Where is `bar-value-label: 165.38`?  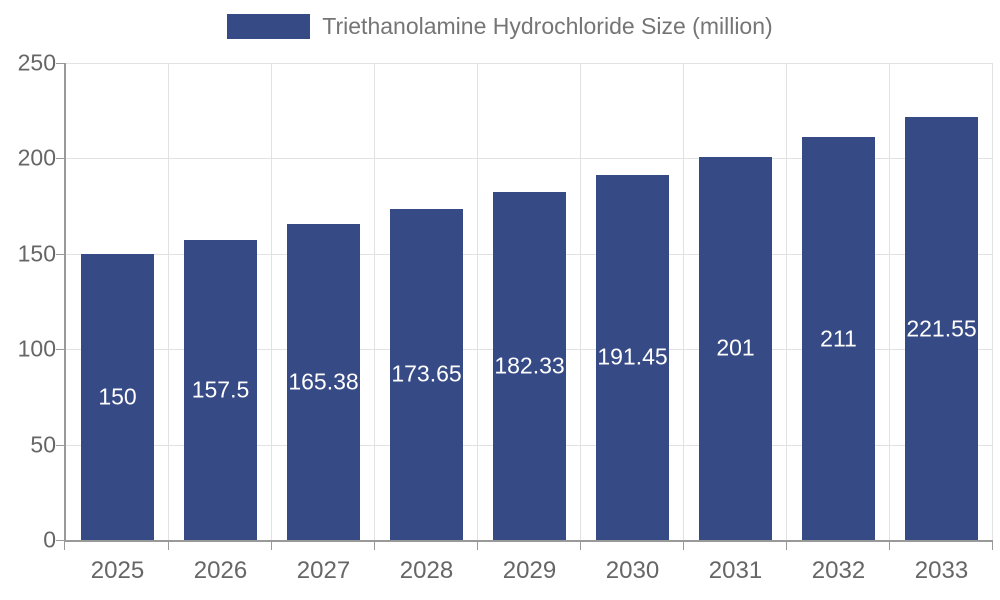
bar-value-label: 165.38 is located at coordinates (323, 381).